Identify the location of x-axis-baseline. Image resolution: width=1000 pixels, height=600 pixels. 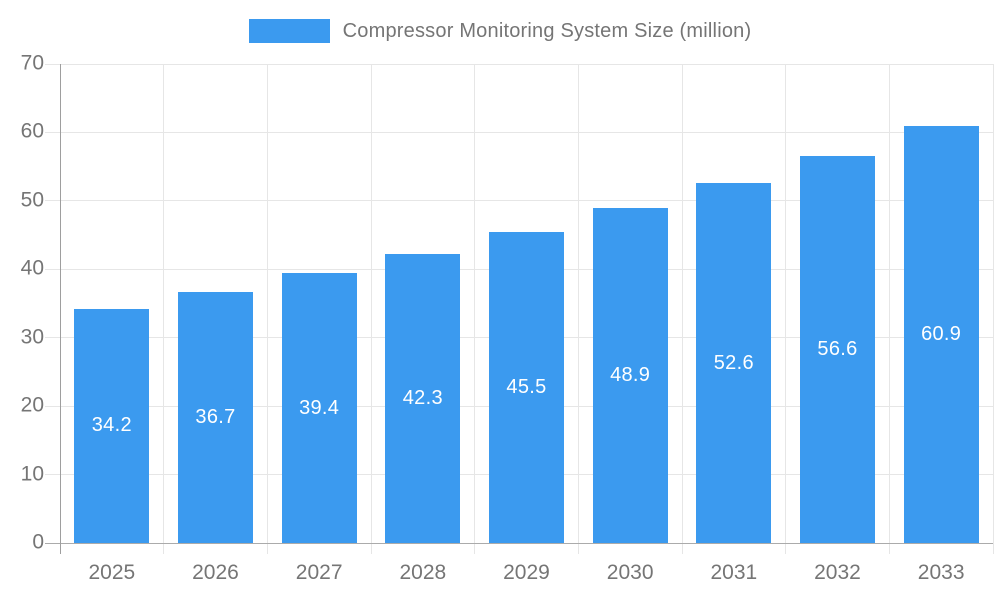
(519, 543).